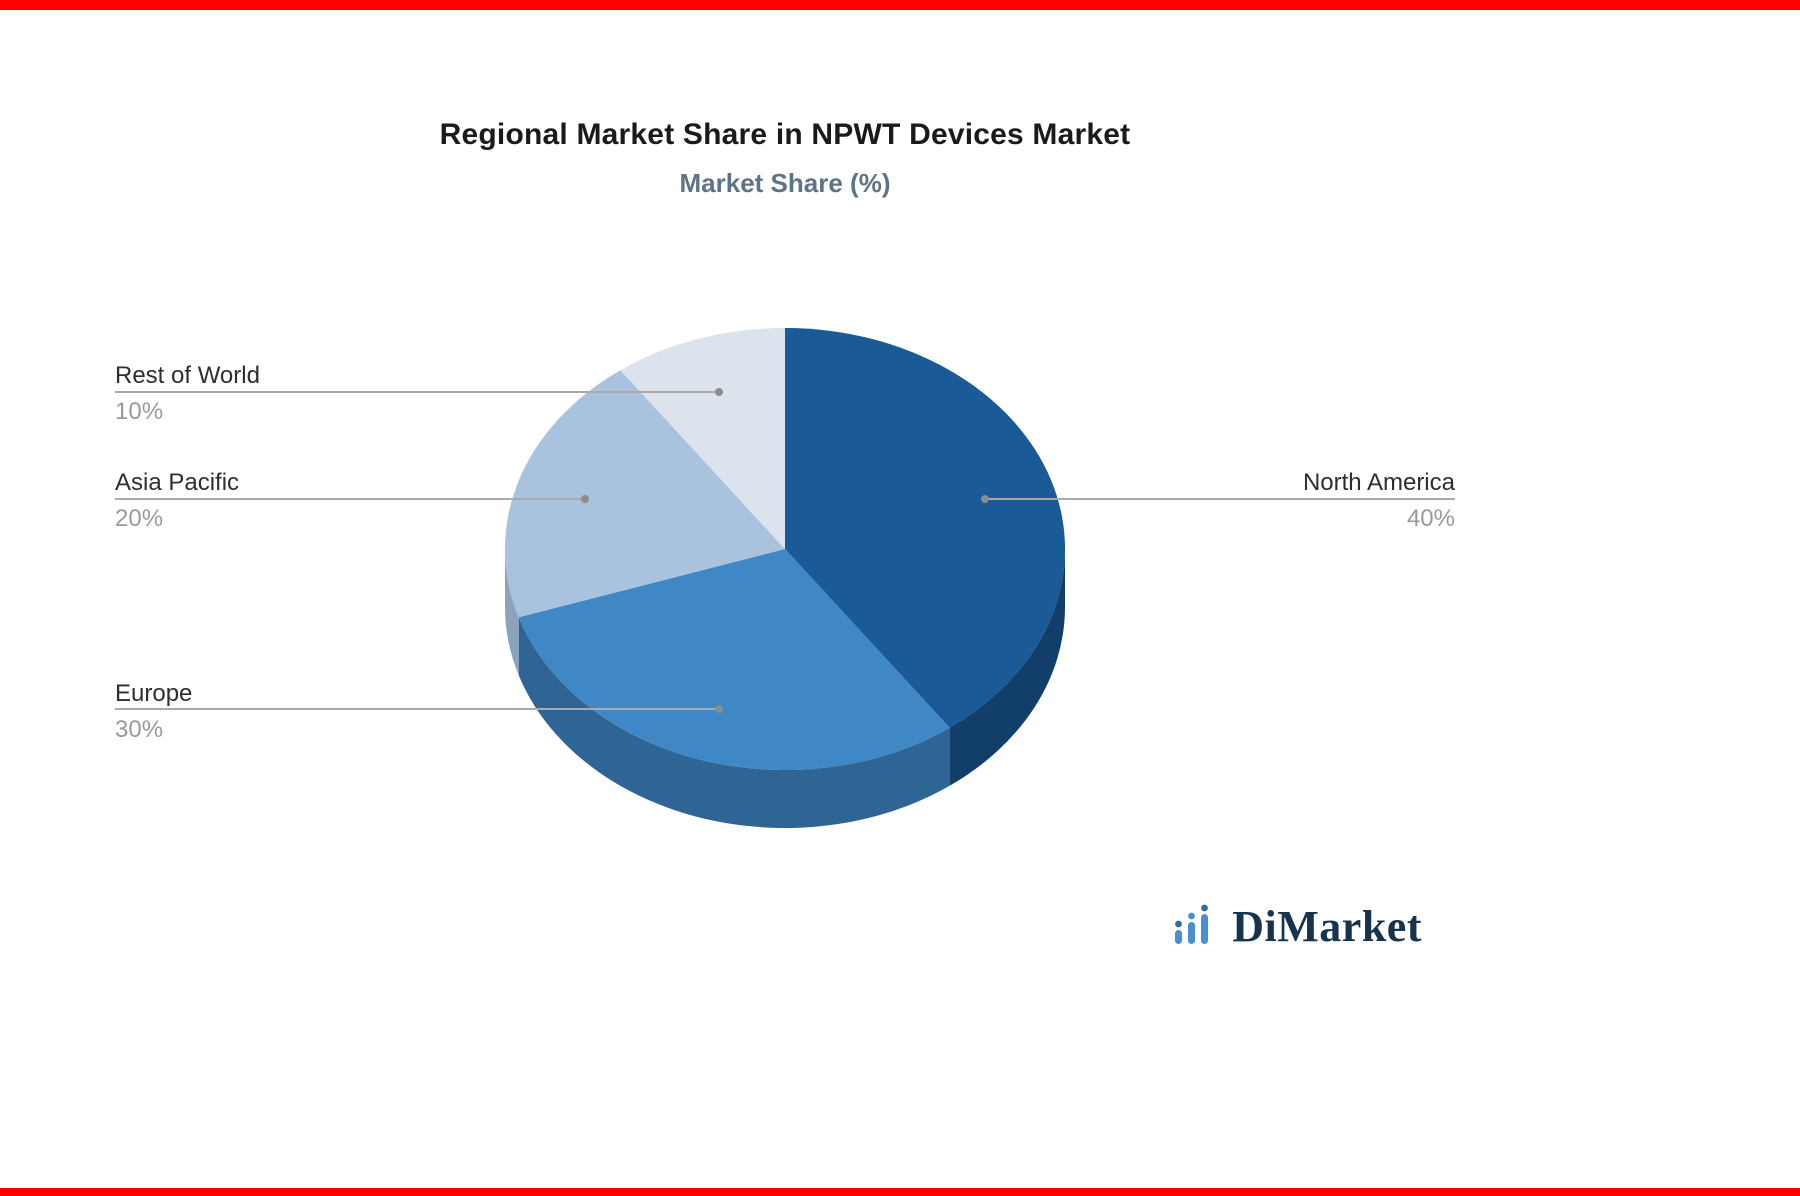 This screenshot has height=1196, width=1800. I want to click on dimarket-logo-text: DiMarket, so click(1327, 926).